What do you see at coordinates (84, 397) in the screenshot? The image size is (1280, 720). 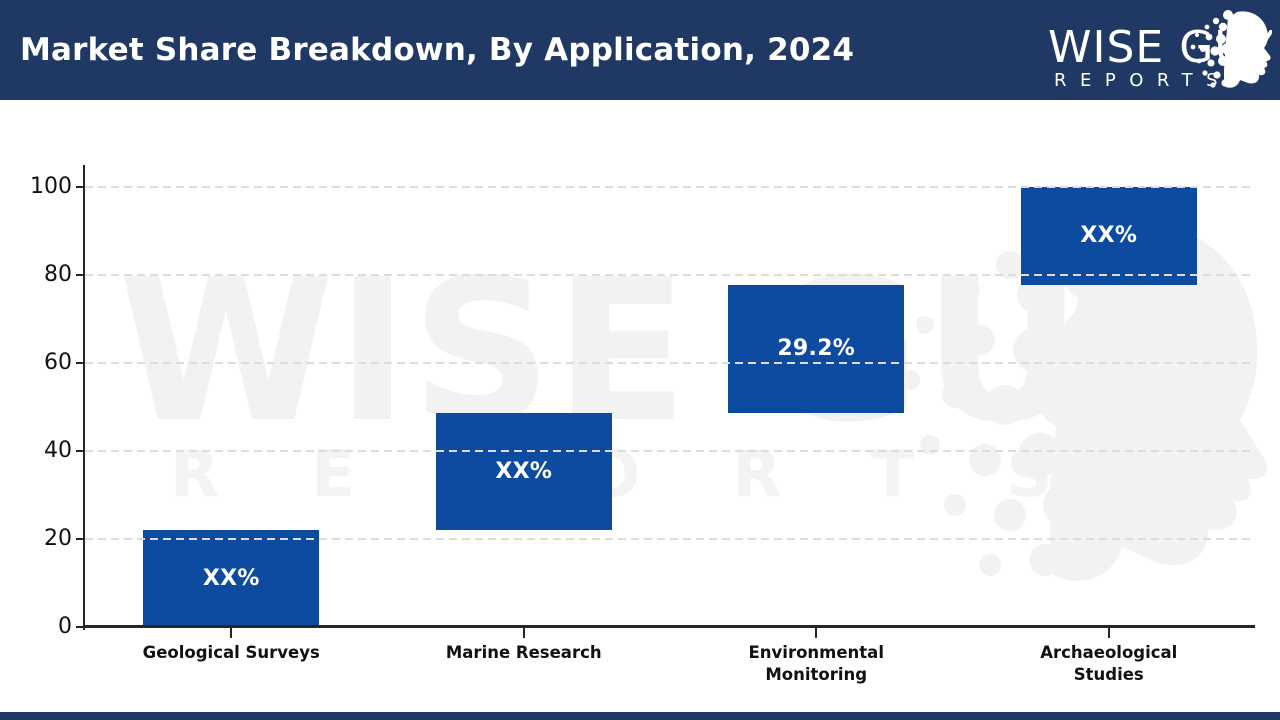 I see `y-axis-line` at bounding box center [84, 397].